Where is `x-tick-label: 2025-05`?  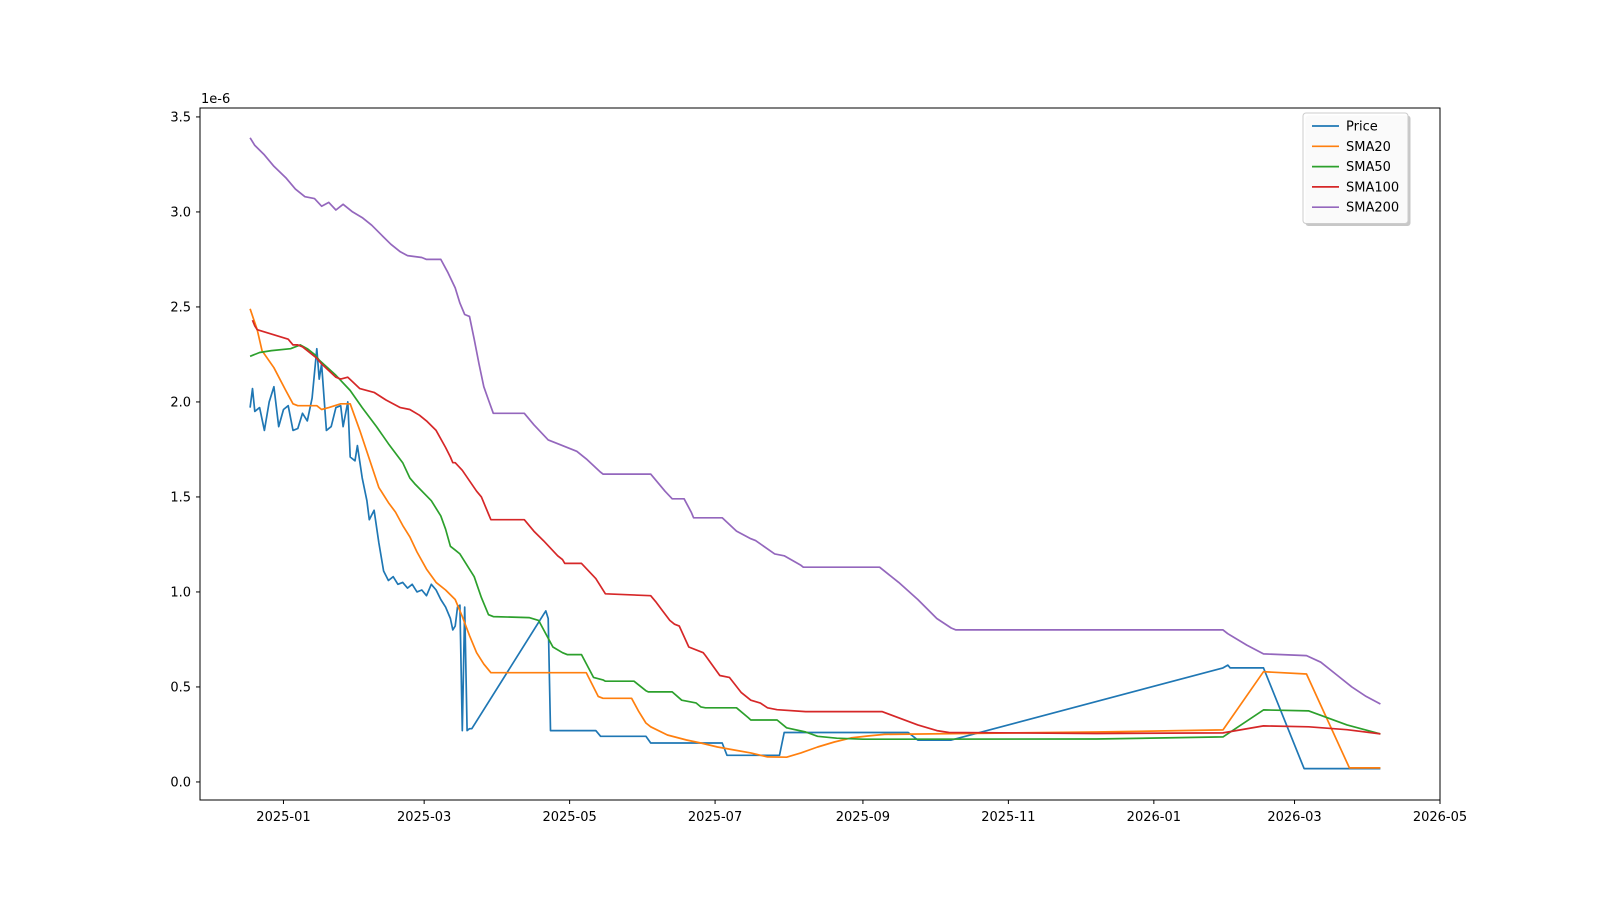
x-tick-label: 2025-05 is located at coordinates (569, 817).